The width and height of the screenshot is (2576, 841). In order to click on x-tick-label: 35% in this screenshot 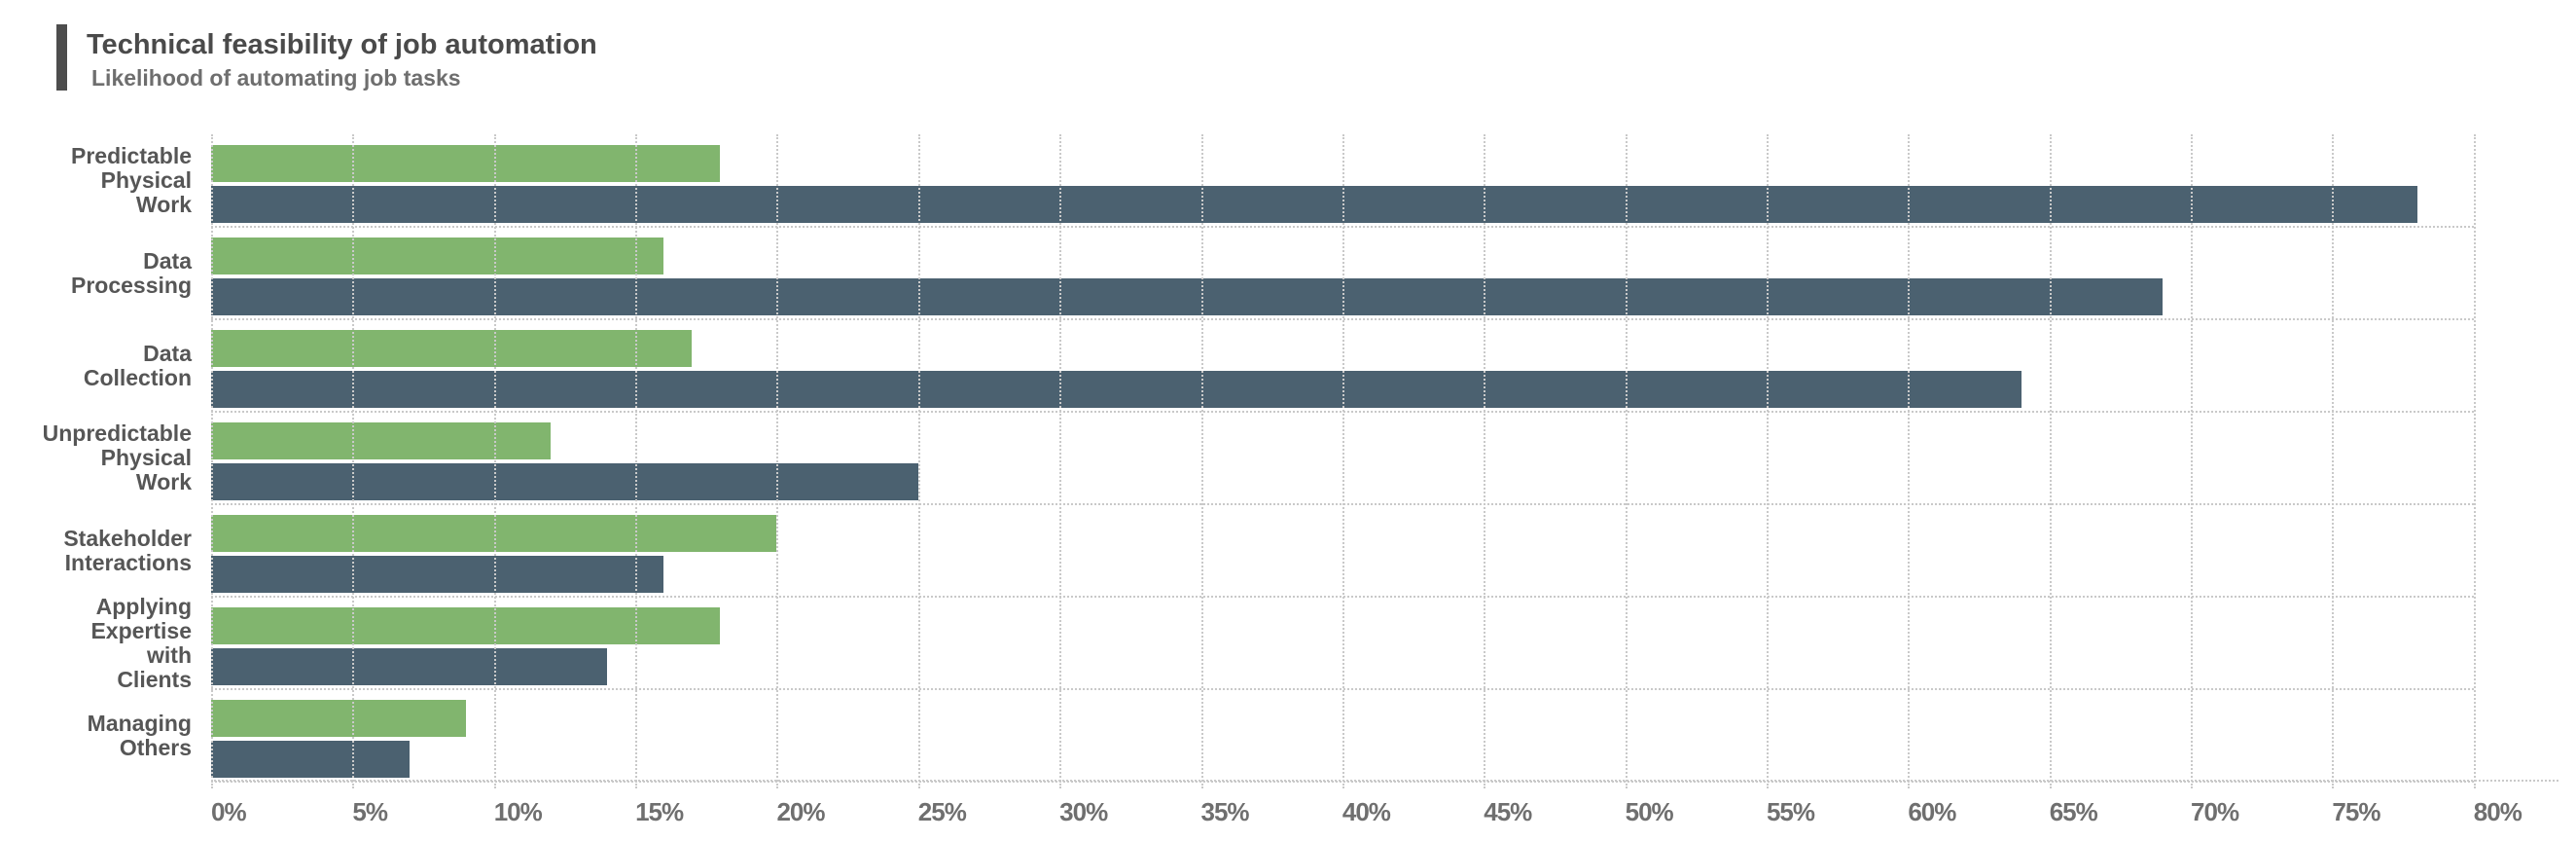, I will do `click(1225, 812)`.